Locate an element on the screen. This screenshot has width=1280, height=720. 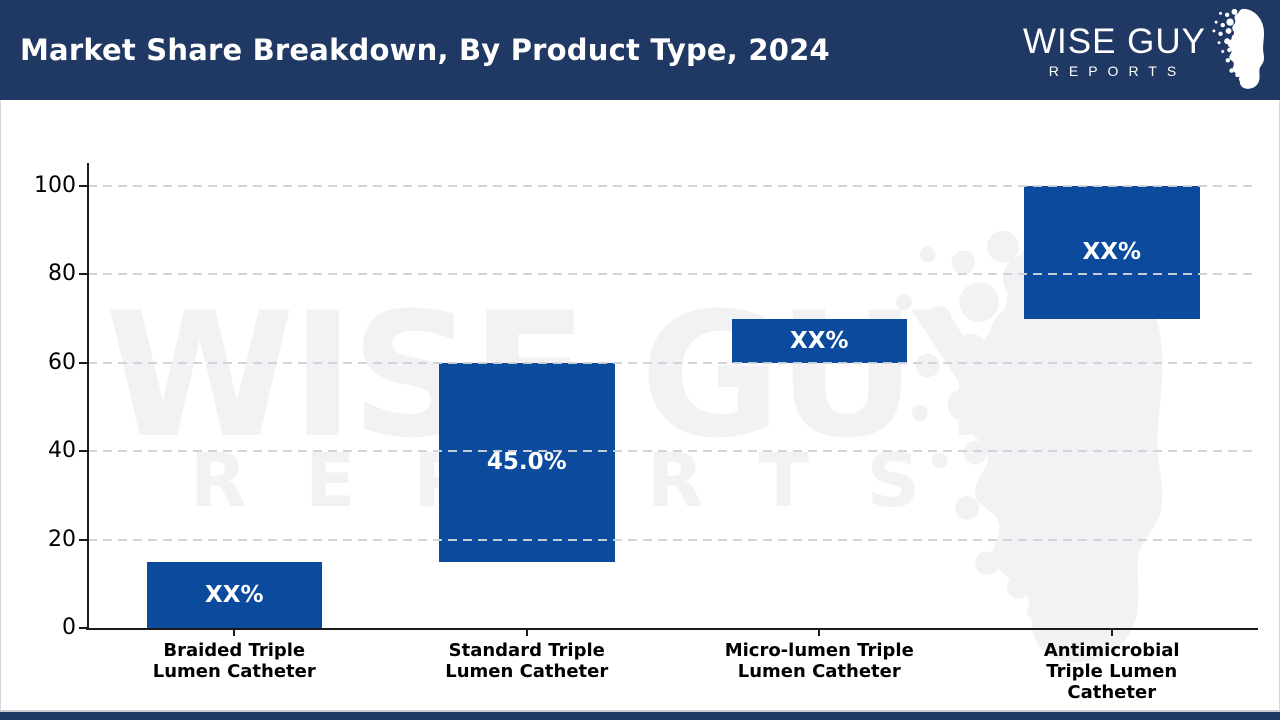
x-axis-spine is located at coordinates (672, 629).